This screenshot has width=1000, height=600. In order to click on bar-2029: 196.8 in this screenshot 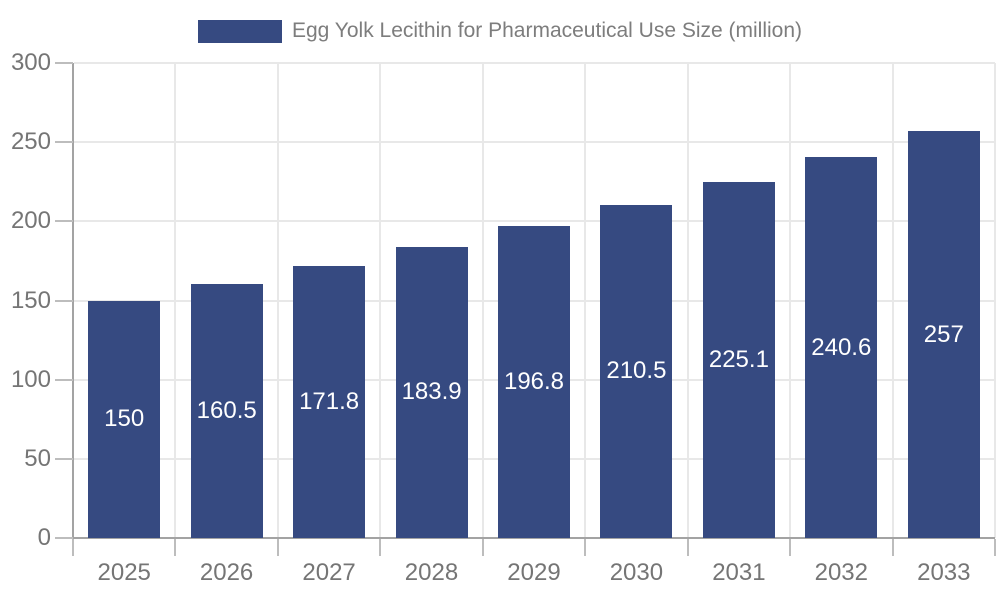, I will do `click(534, 382)`.